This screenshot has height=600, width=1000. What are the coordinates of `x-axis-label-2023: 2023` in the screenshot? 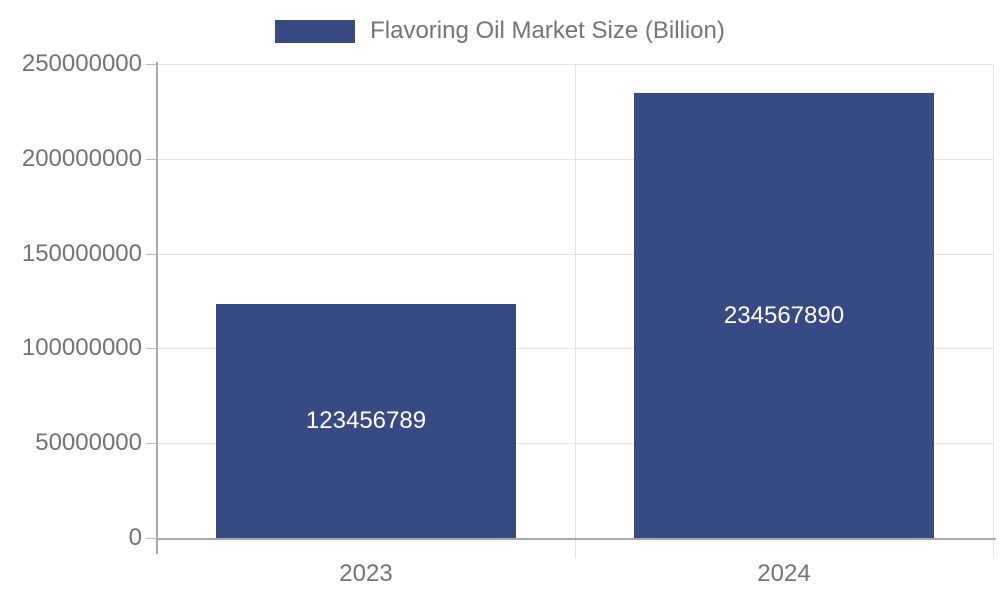 It's located at (366, 573).